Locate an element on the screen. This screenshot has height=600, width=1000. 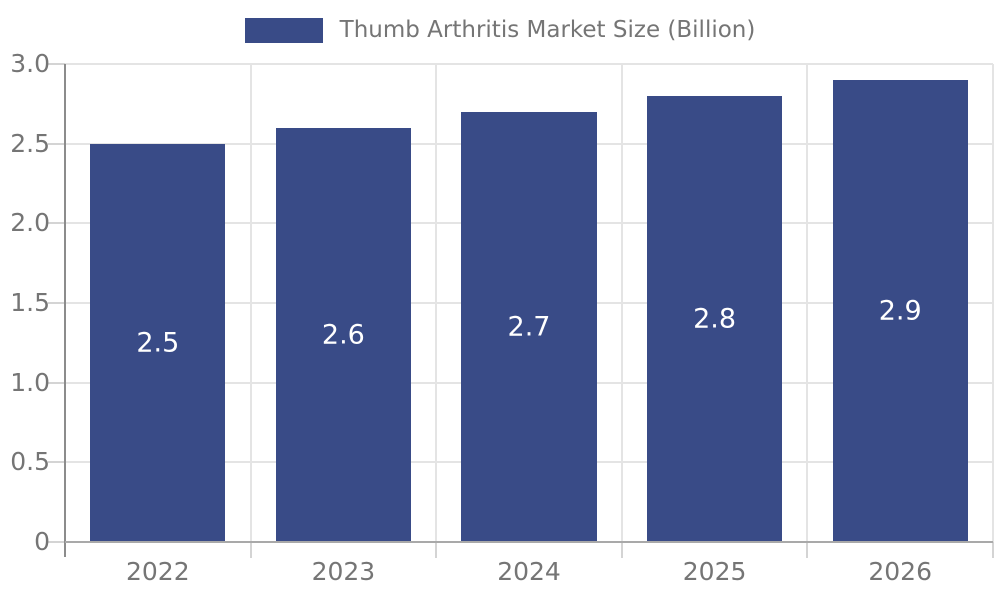
x-axis-tick-label: 2026 is located at coordinates (900, 571).